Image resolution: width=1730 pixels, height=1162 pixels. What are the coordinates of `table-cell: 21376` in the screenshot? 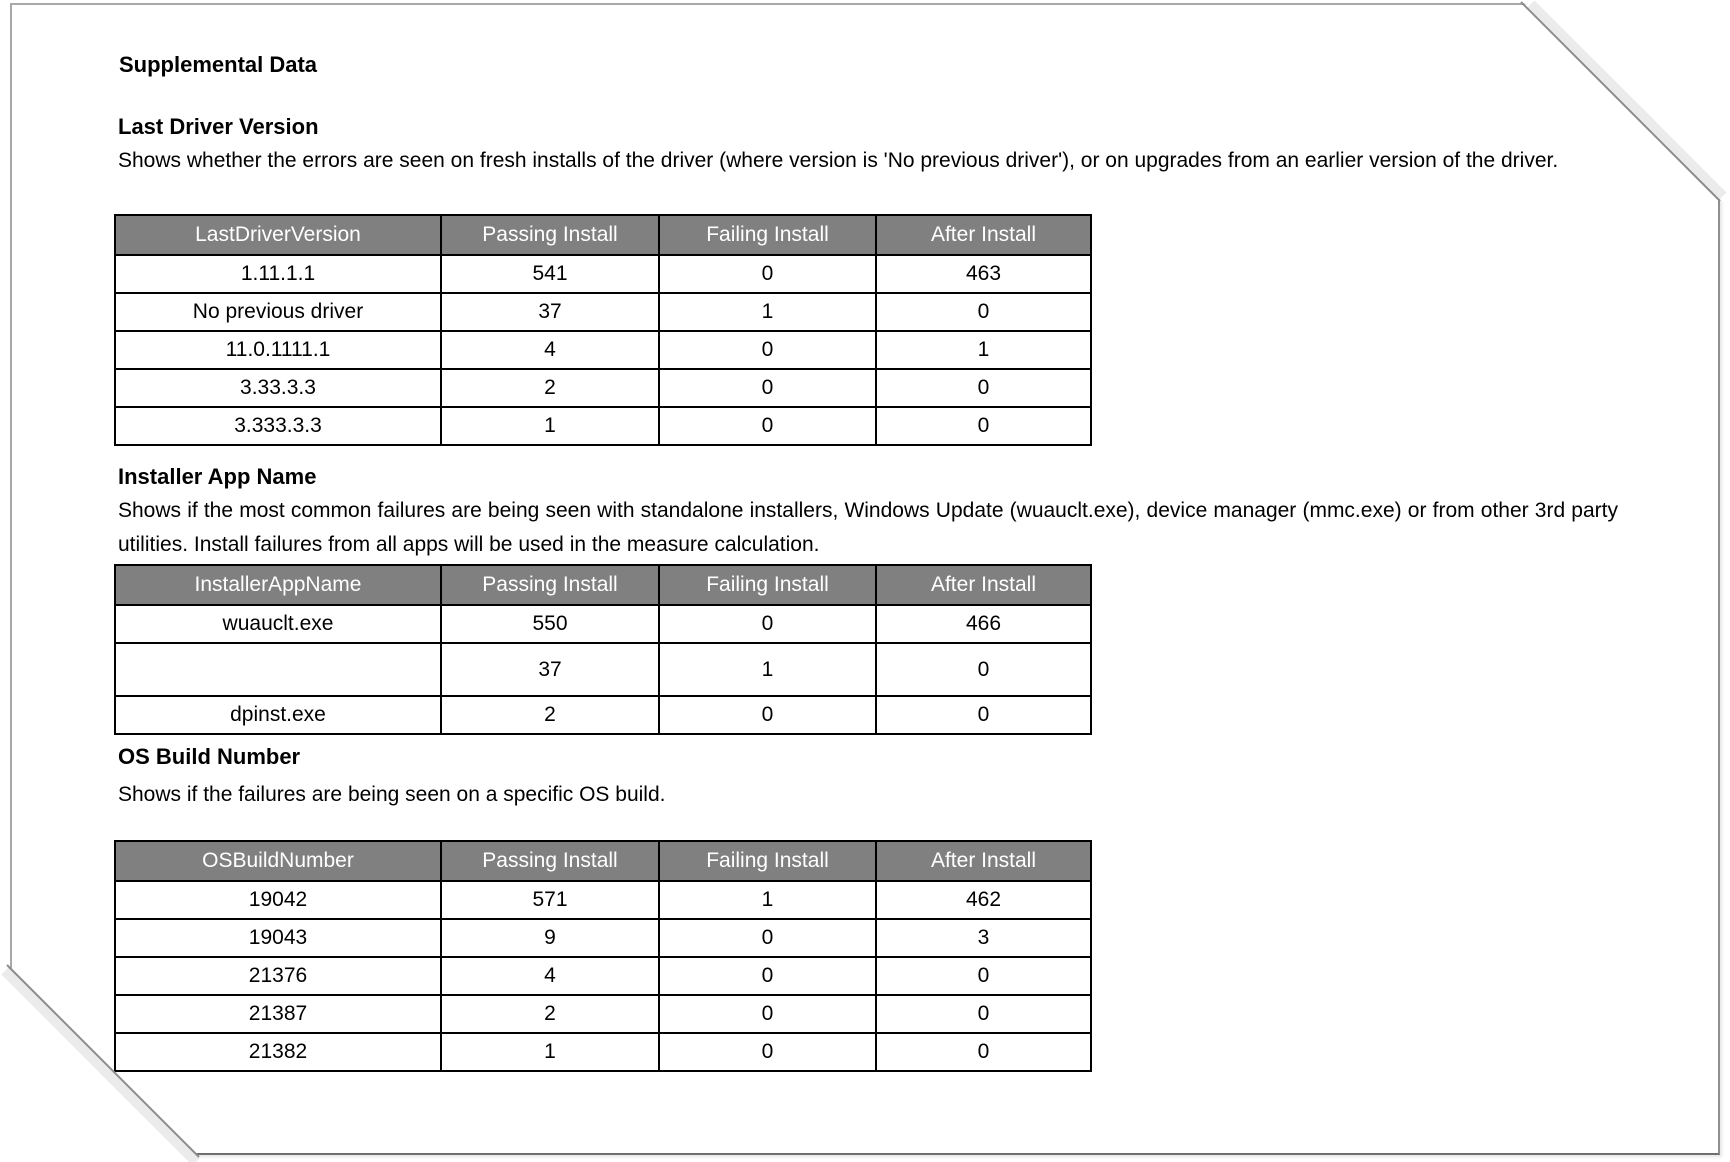 It's located at (278, 976).